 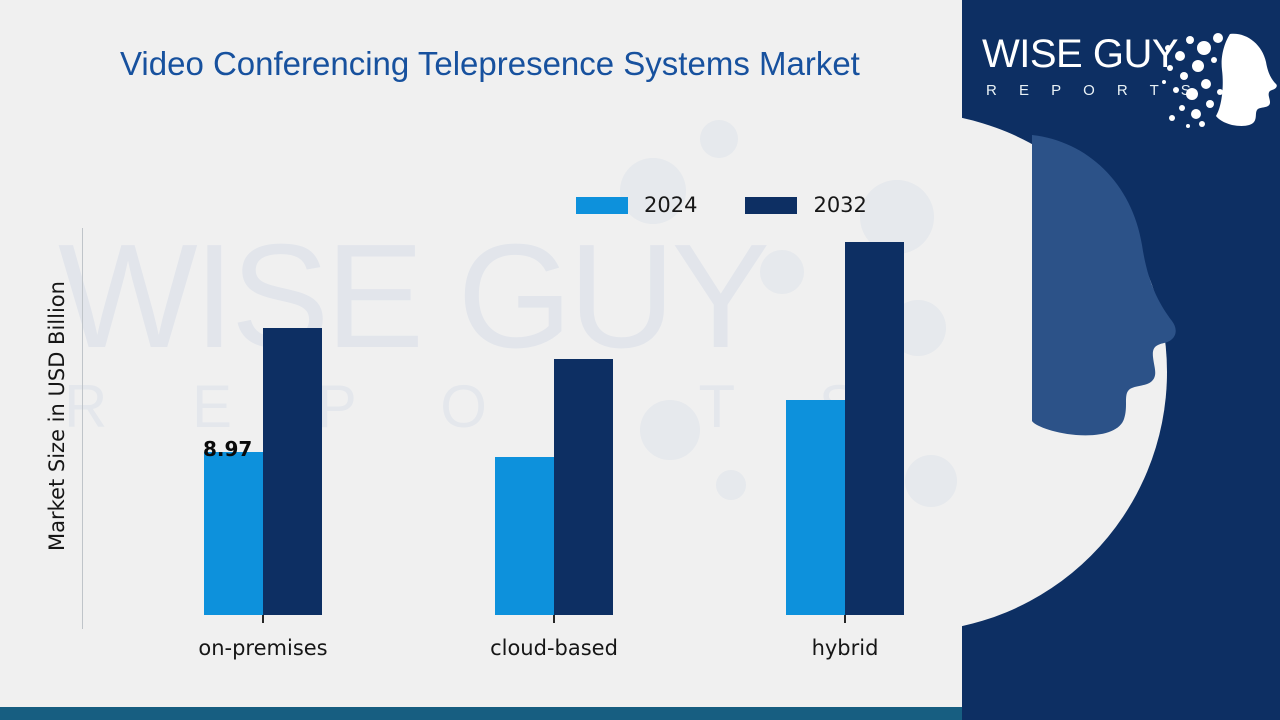 I want to click on bar-hybrid-2024, so click(x=815, y=507).